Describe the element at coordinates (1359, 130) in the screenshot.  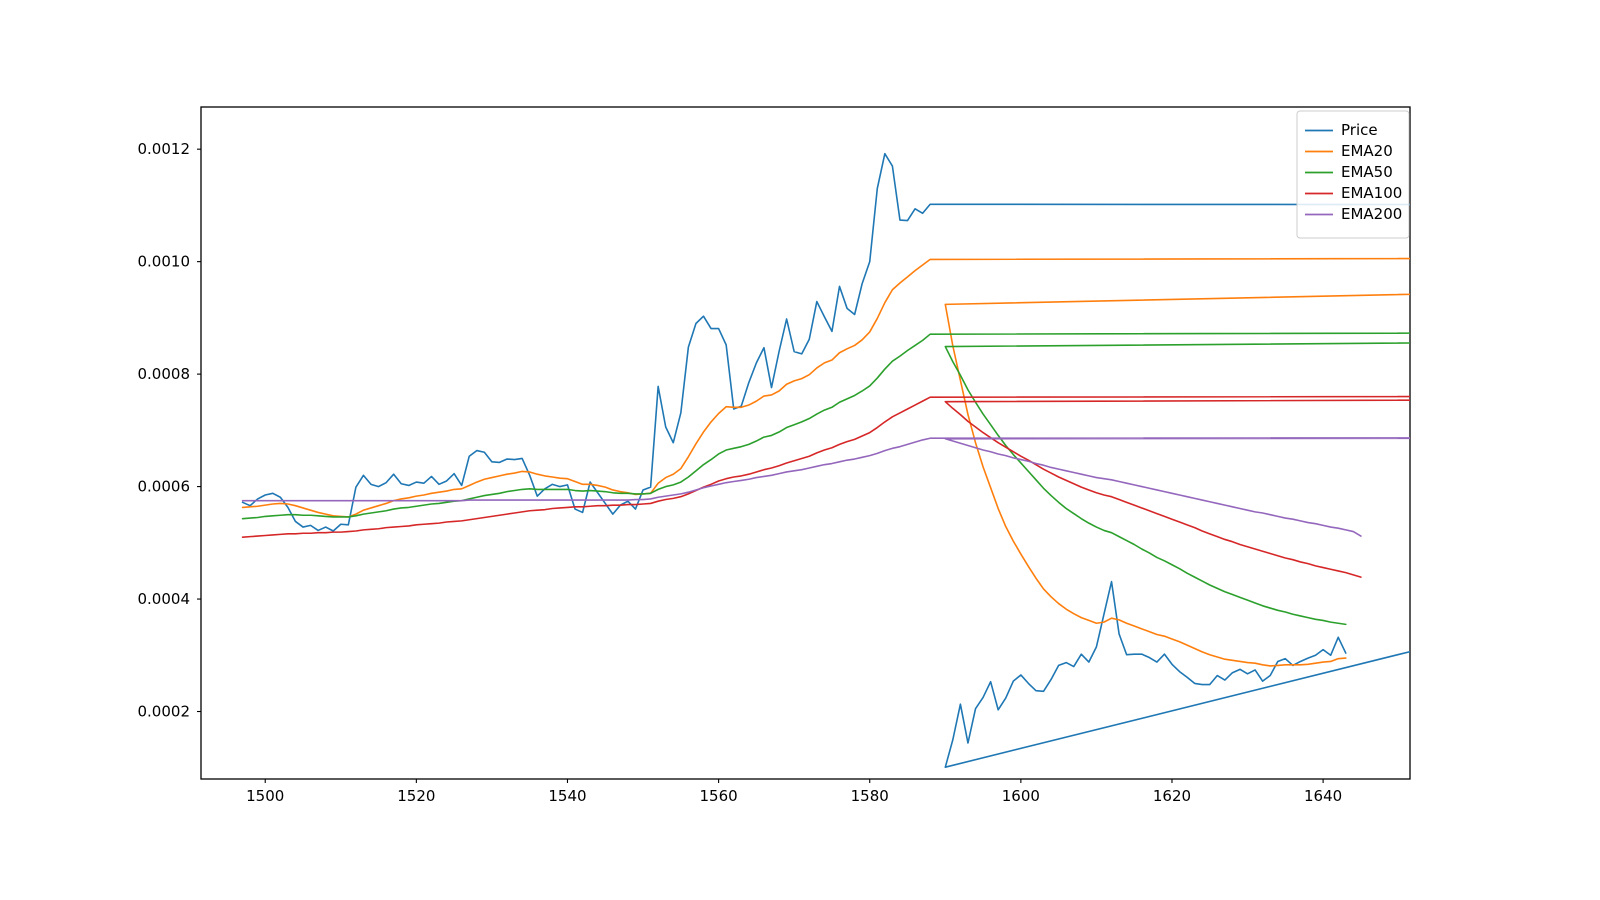
I see `legend-label-price: Price` at that location.